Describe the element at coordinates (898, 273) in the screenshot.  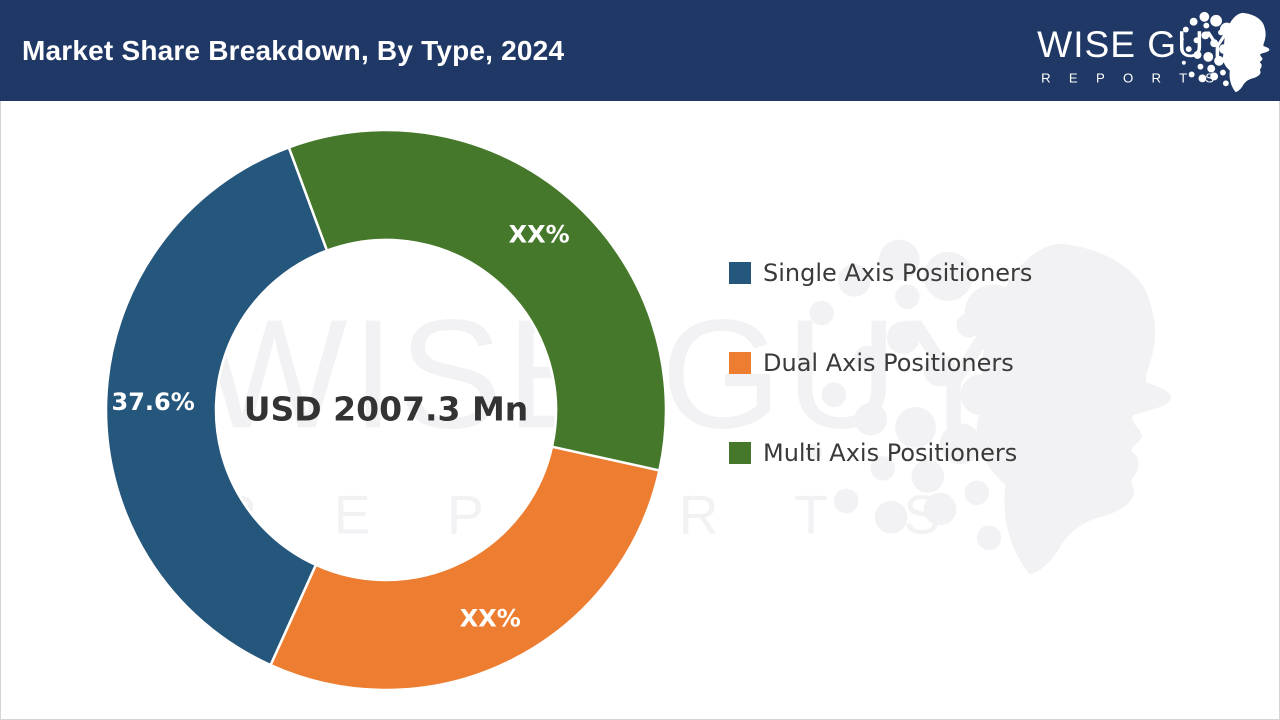
I see `legend-label-single-axis: Single Axis Positioners` at that location.